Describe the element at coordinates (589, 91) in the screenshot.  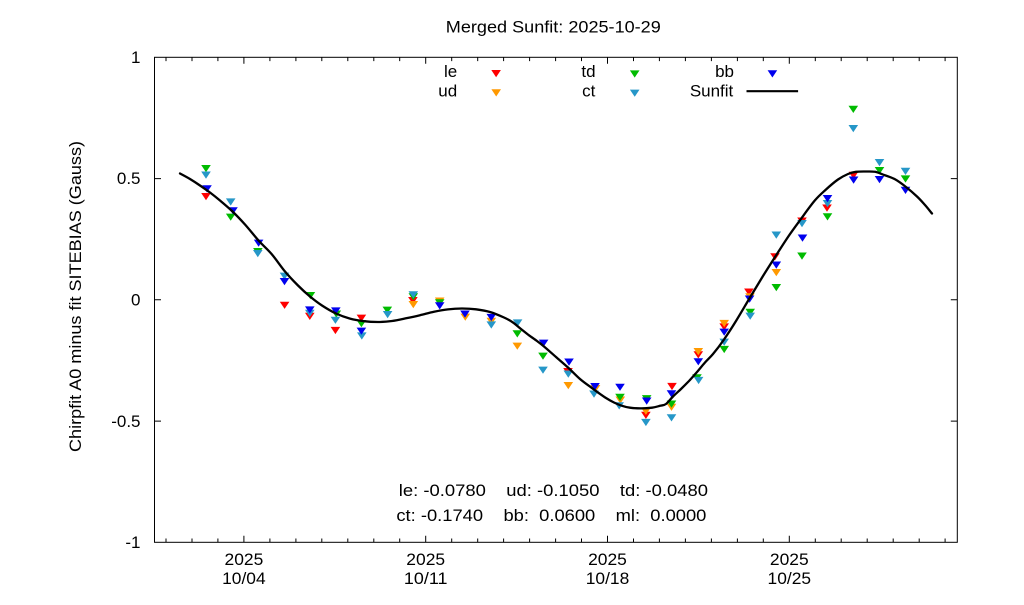
I see `svg-text: ct` at that location.